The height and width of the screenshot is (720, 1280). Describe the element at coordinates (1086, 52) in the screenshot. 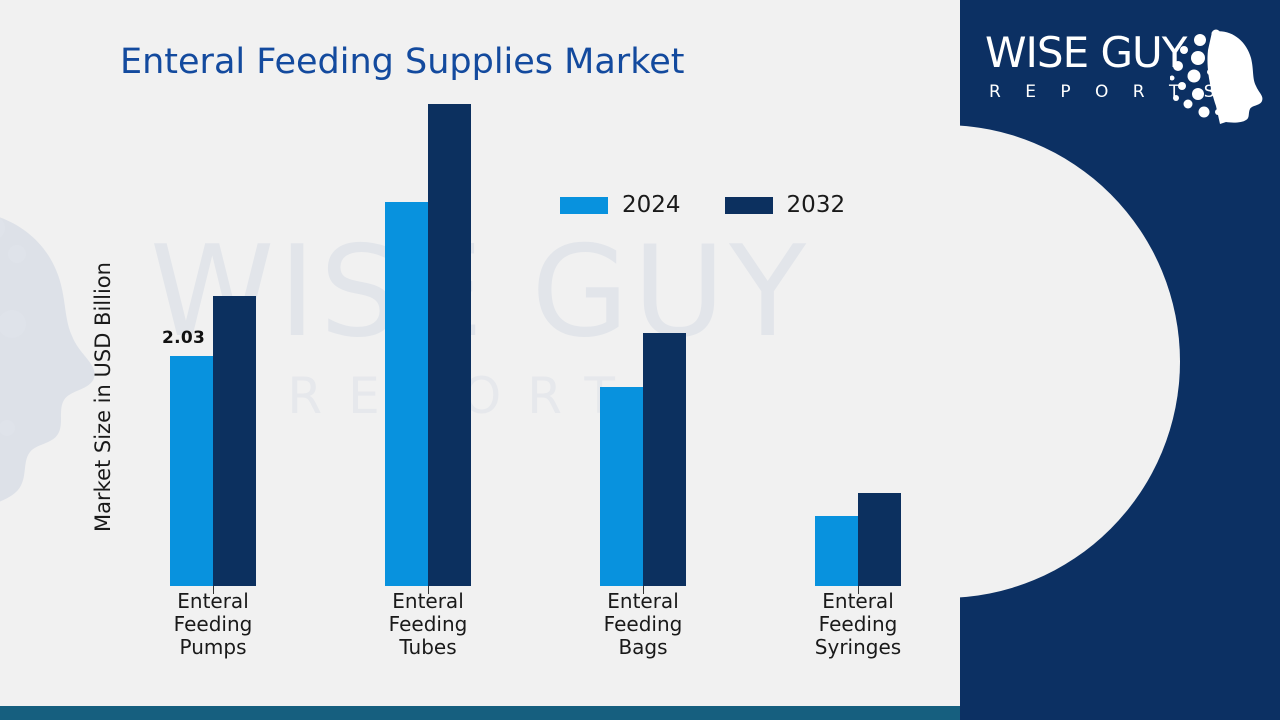

I see `logo-main-text: WISE GUY` at that location.